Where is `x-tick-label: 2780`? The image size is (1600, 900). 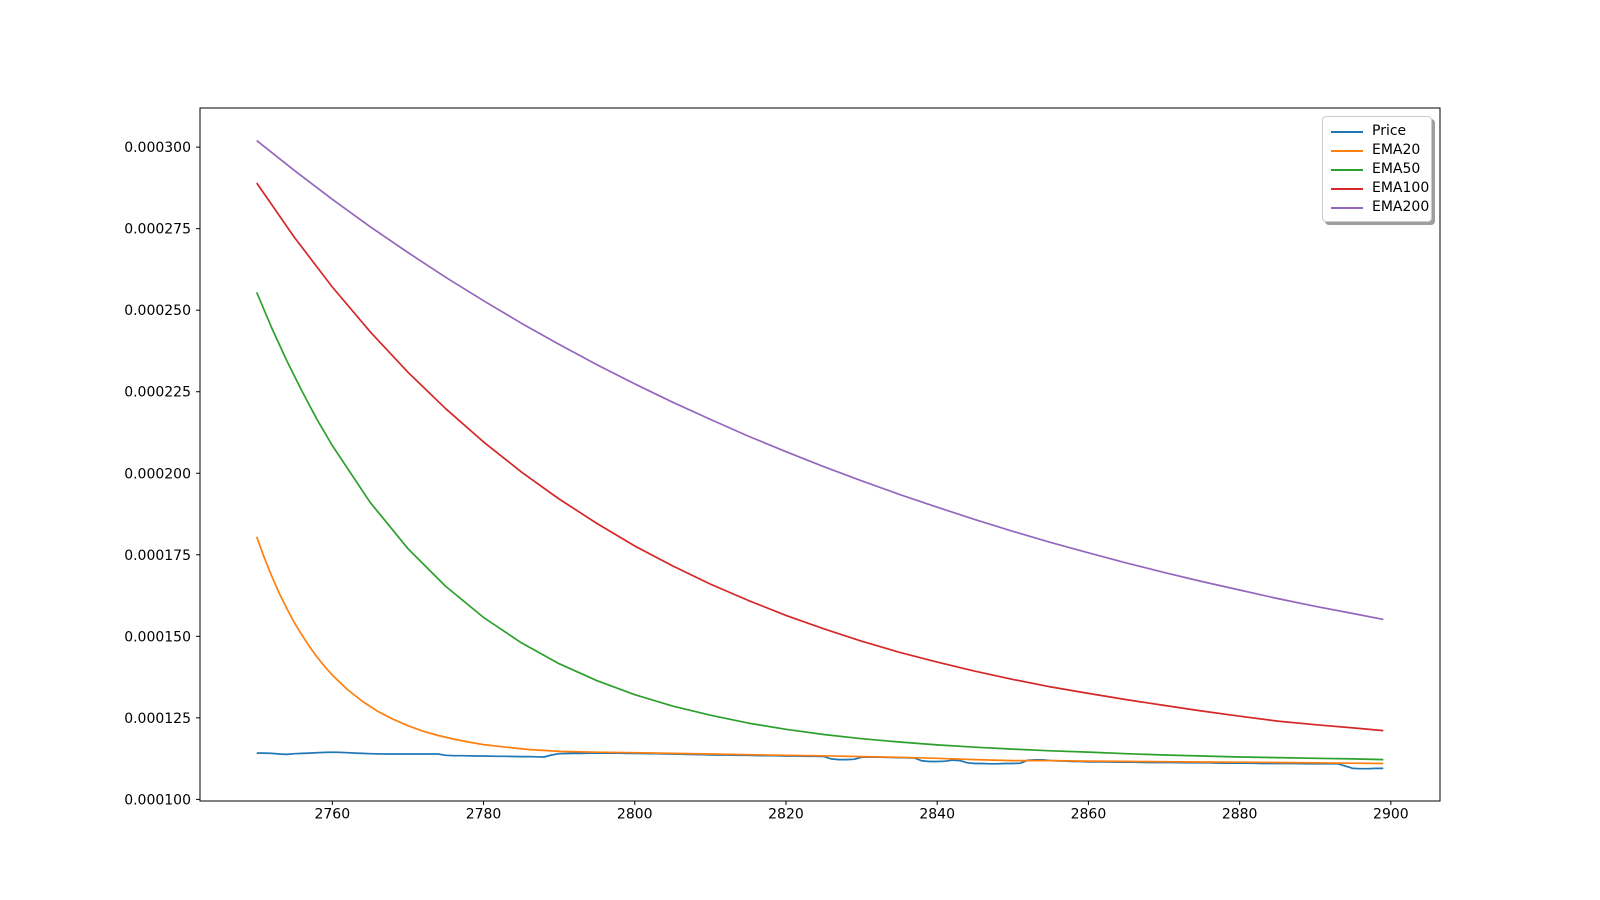 x-tick-label: 2780 is located at coordinates (484, 815).